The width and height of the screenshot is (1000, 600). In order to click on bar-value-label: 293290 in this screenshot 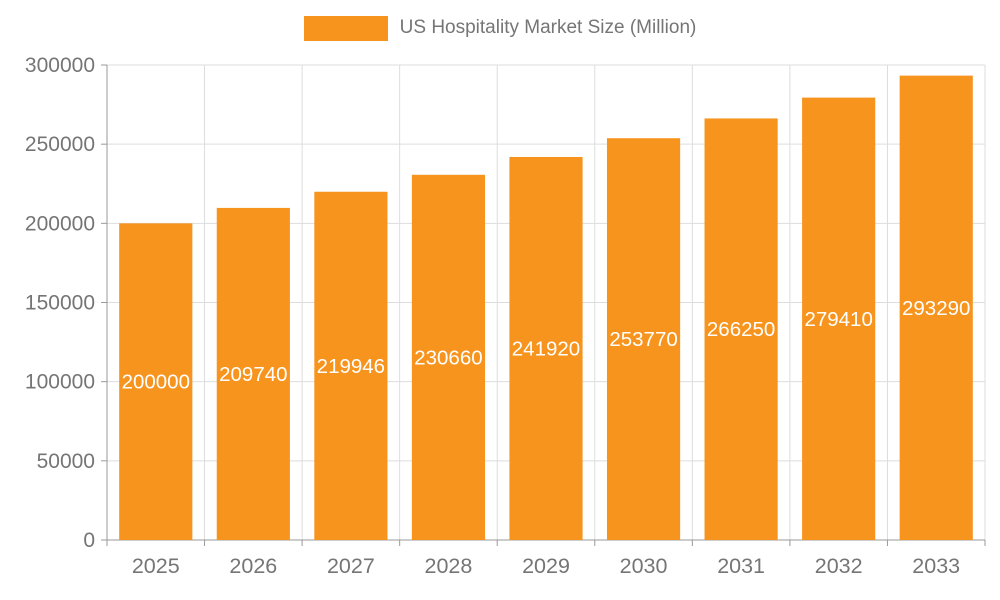, I will do `click(936, 308)`.